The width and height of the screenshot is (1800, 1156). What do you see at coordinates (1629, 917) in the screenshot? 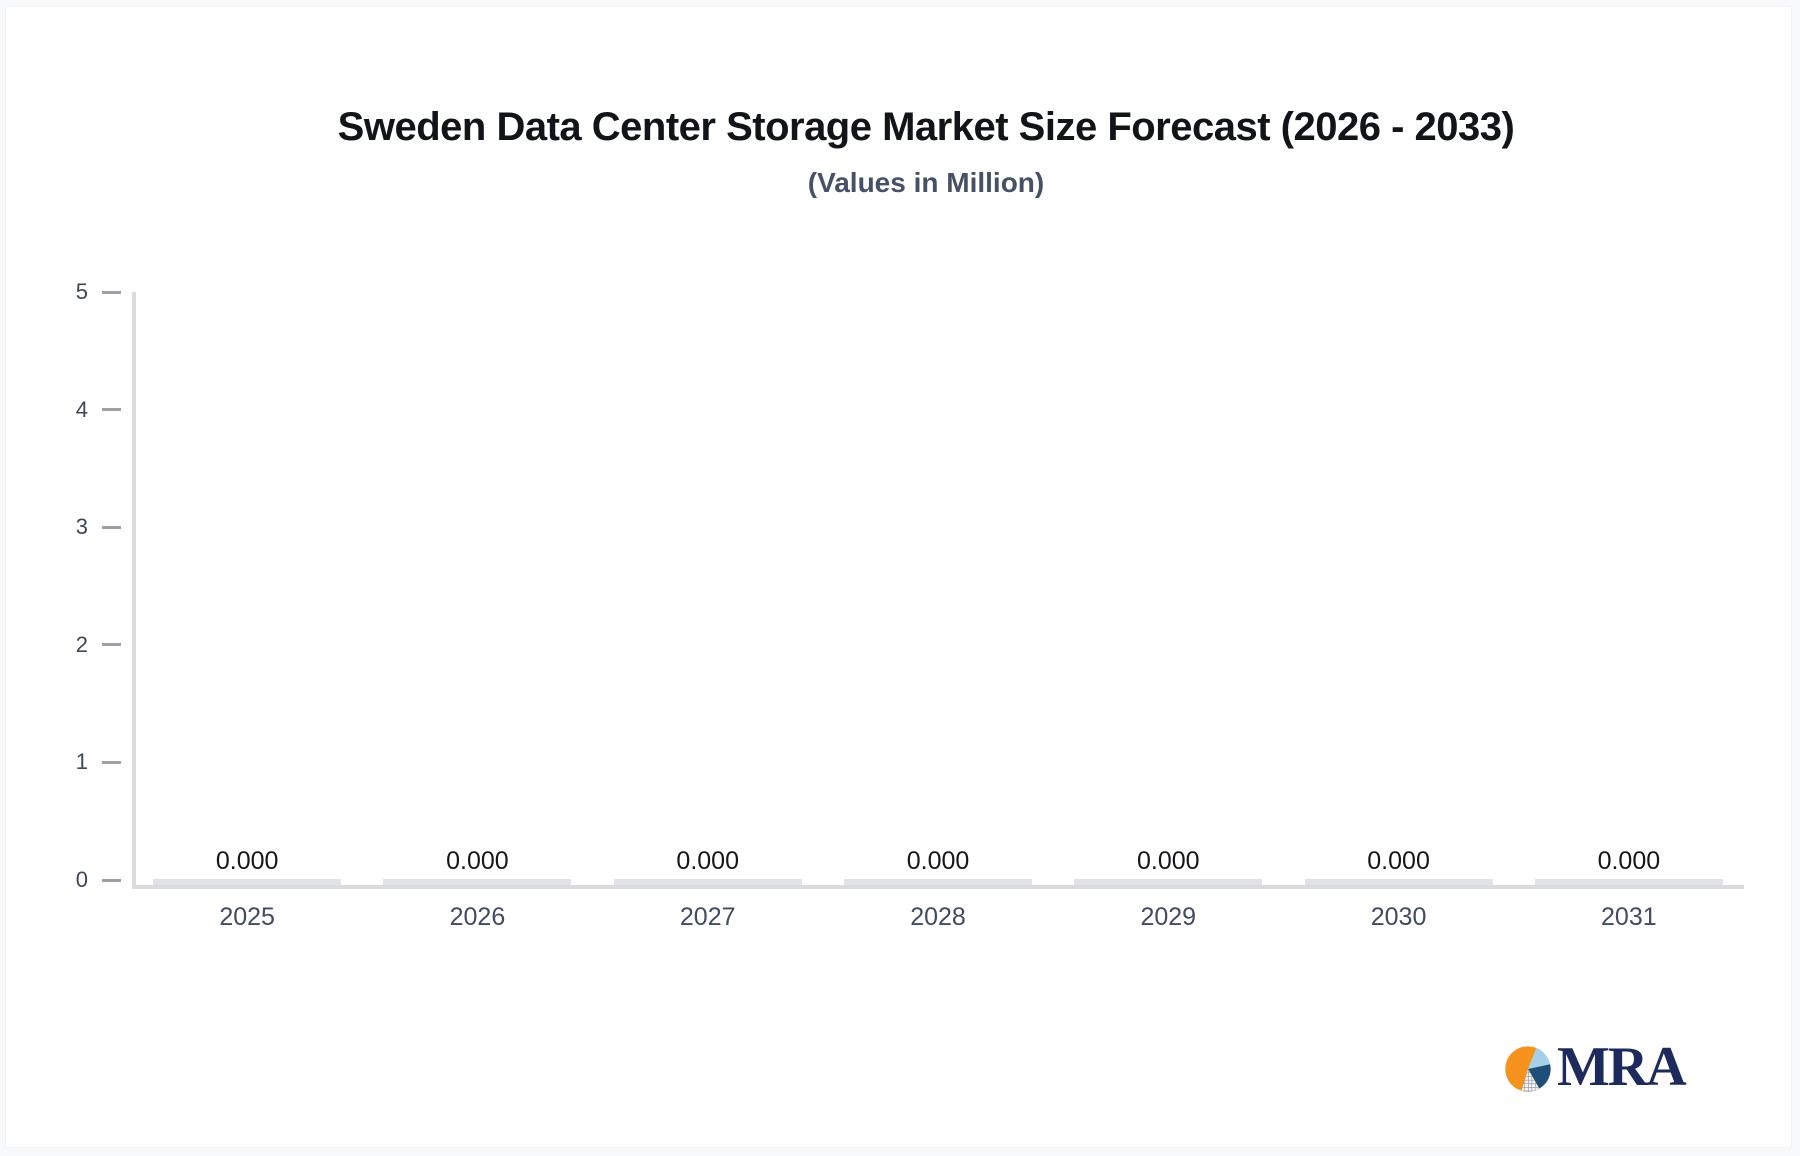
I see `x-axis-label-2031: 2031` at bounding box center [1629, 917].